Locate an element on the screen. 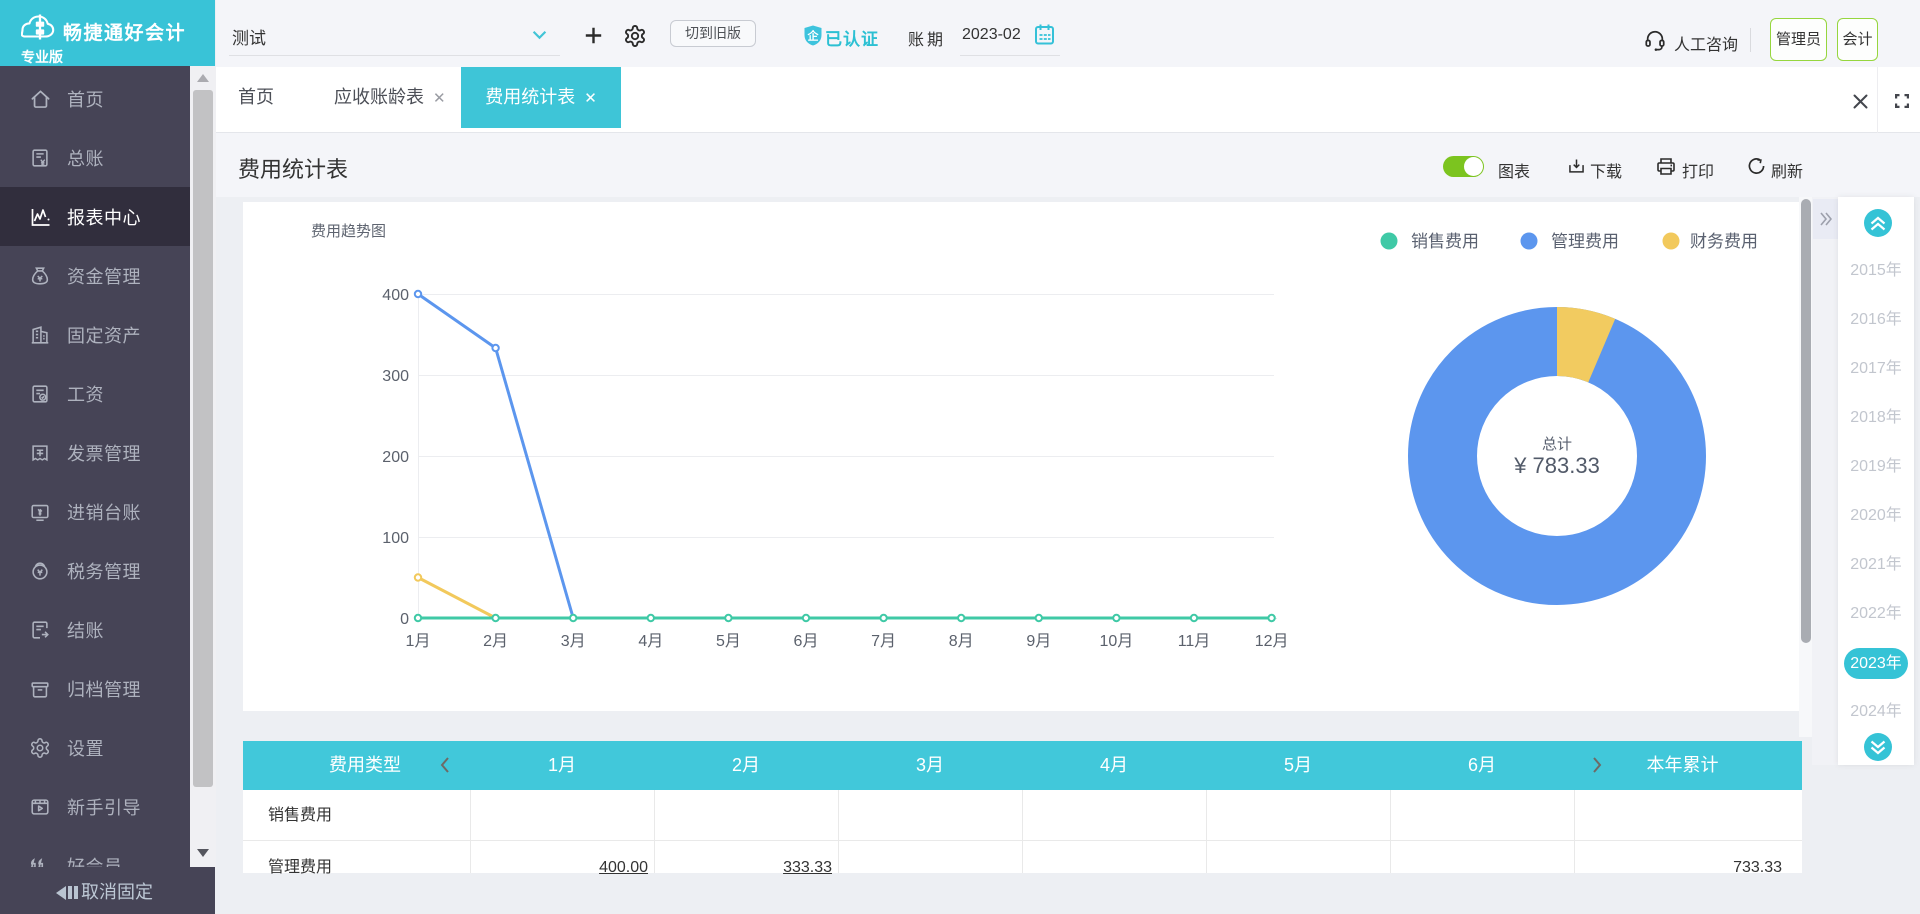 The image size is (1920, 914). svg-text: 300 is located at coordinates (395, 376).